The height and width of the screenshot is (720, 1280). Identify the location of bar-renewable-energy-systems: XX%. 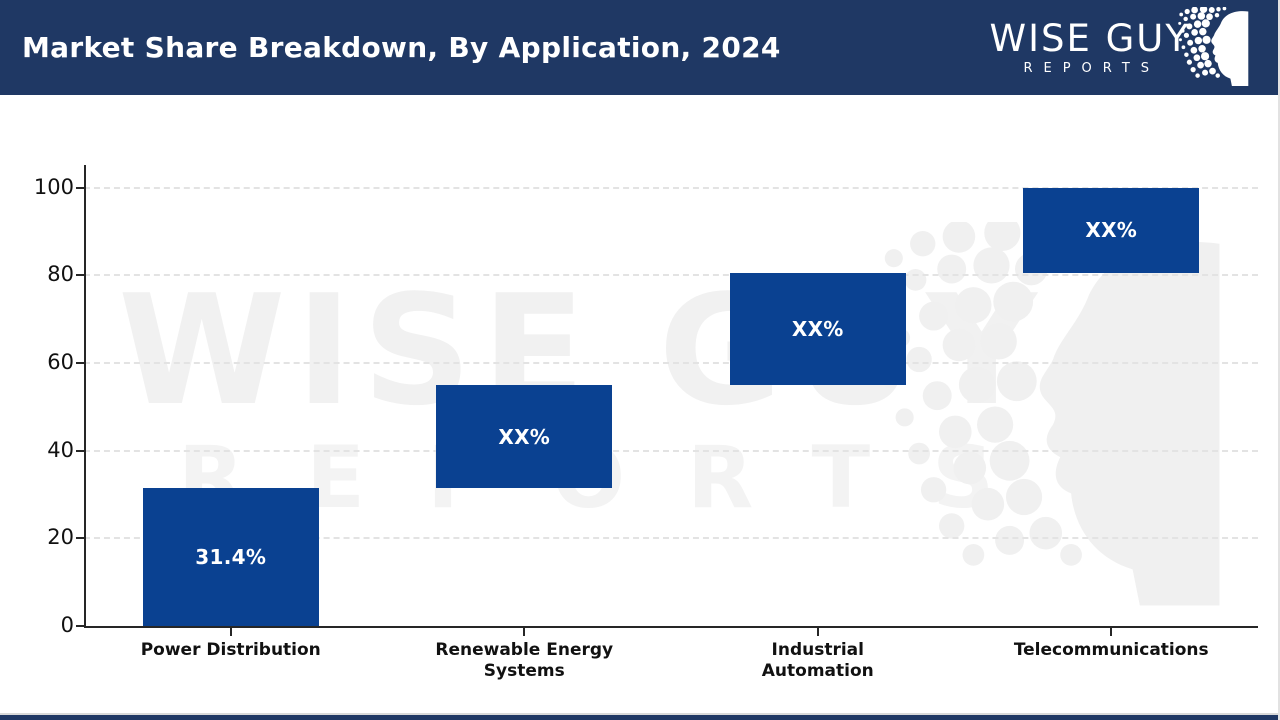
(524, 437).